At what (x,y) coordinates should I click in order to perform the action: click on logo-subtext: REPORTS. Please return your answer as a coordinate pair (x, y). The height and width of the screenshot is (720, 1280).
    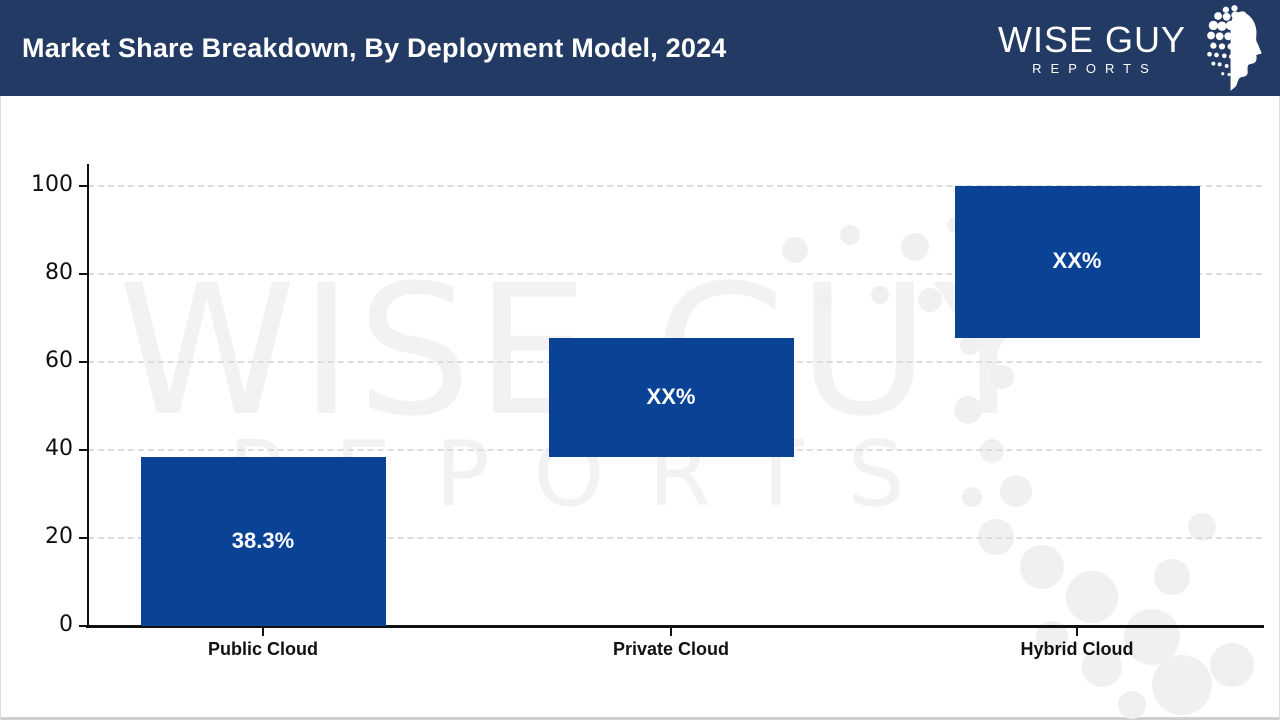
    Looking at the image, I should click on (1095, 68).